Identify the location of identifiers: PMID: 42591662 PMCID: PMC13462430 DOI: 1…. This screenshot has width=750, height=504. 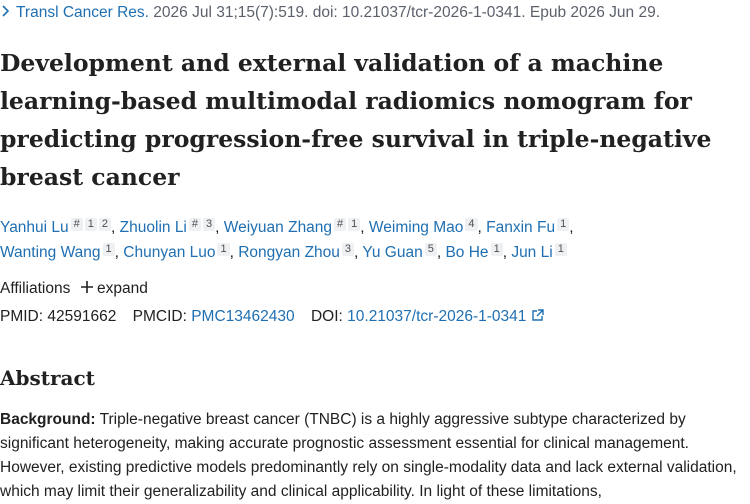
(272, 317).